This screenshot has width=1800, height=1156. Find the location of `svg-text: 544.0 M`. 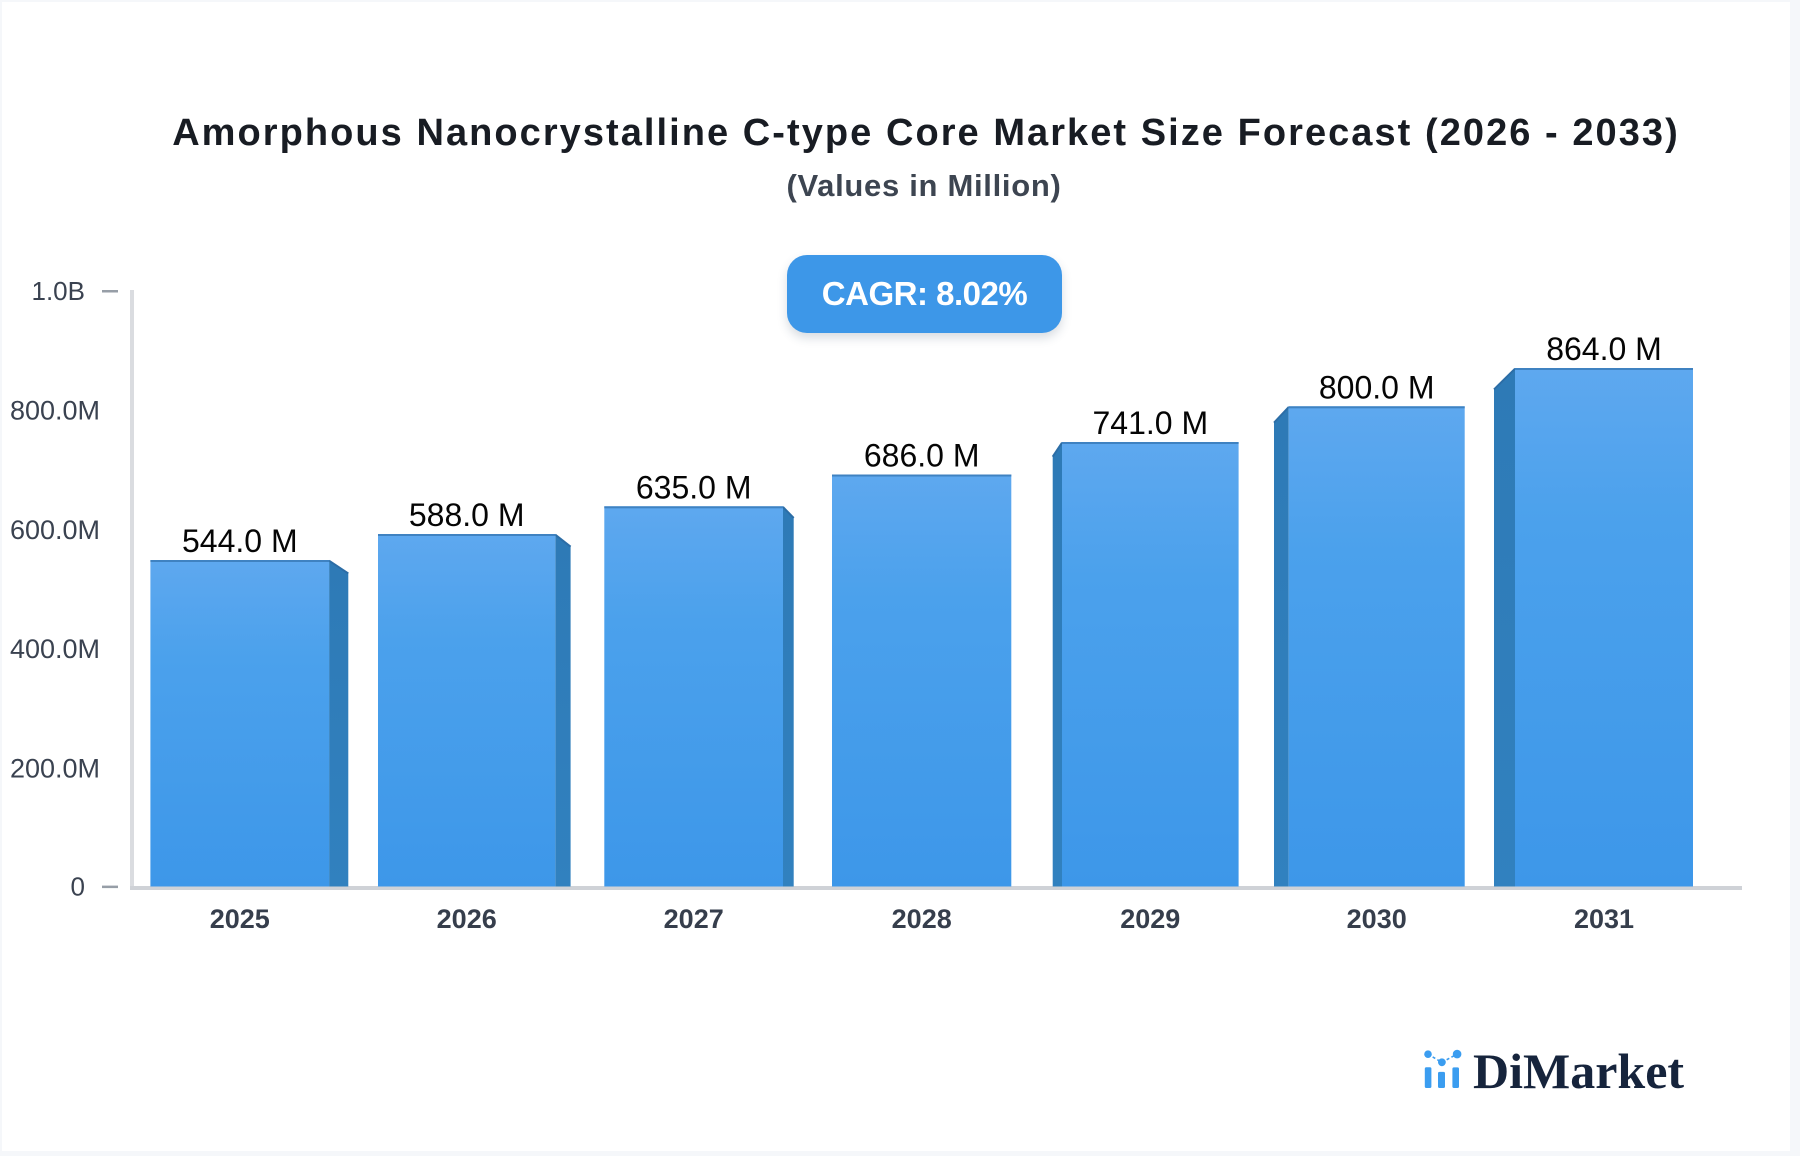

svg-text: 544.0 M is located at coordinates (240, 541).